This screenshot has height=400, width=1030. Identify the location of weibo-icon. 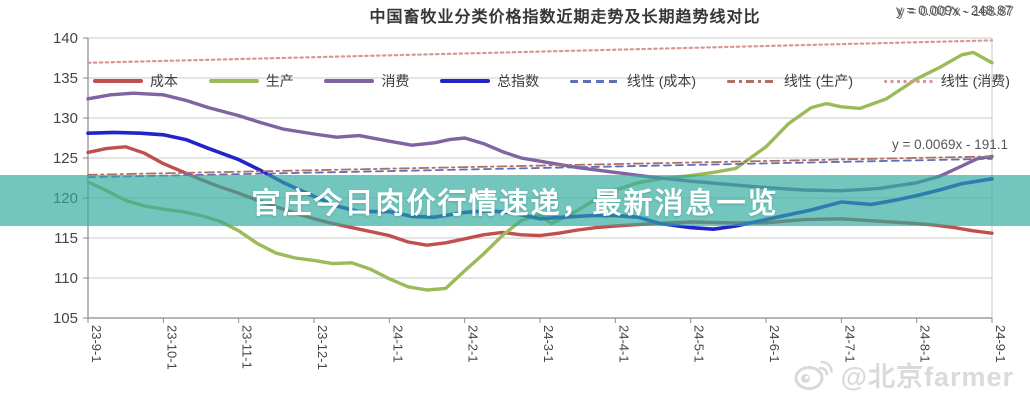
(813, 375).